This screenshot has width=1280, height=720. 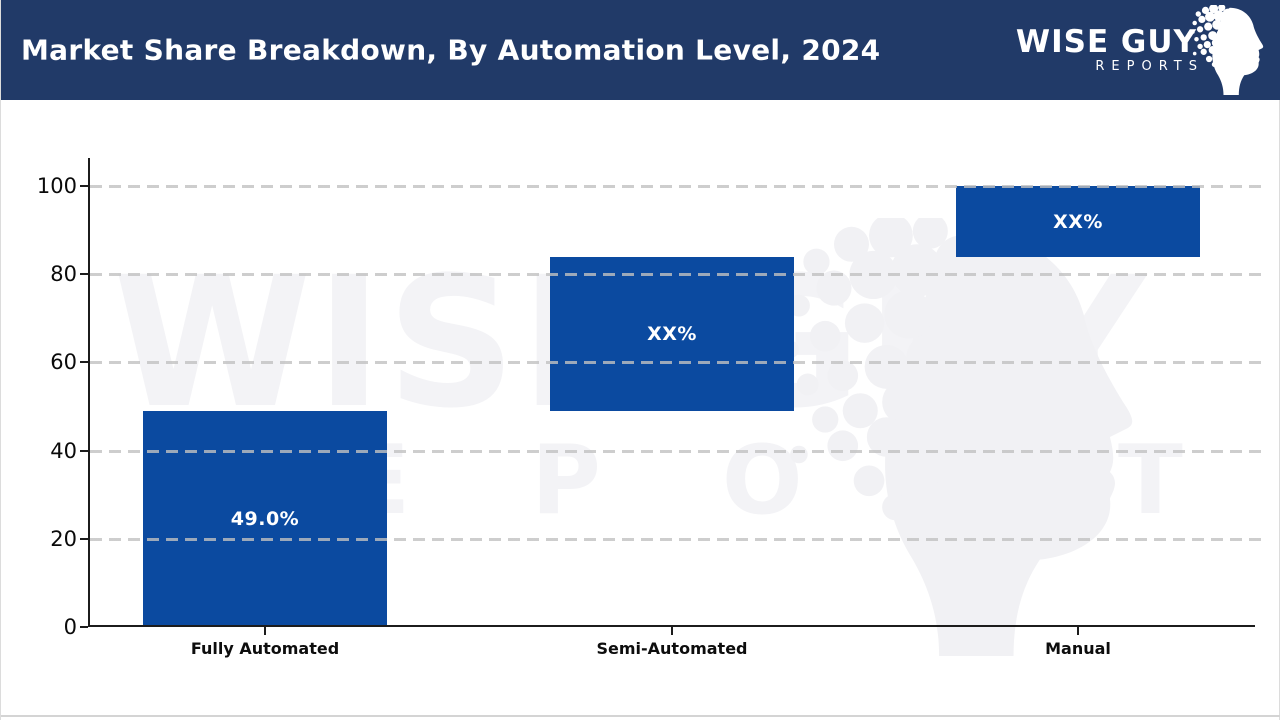 I want to click on bar-value-label: 49.0%, so click(x=265, y=519).